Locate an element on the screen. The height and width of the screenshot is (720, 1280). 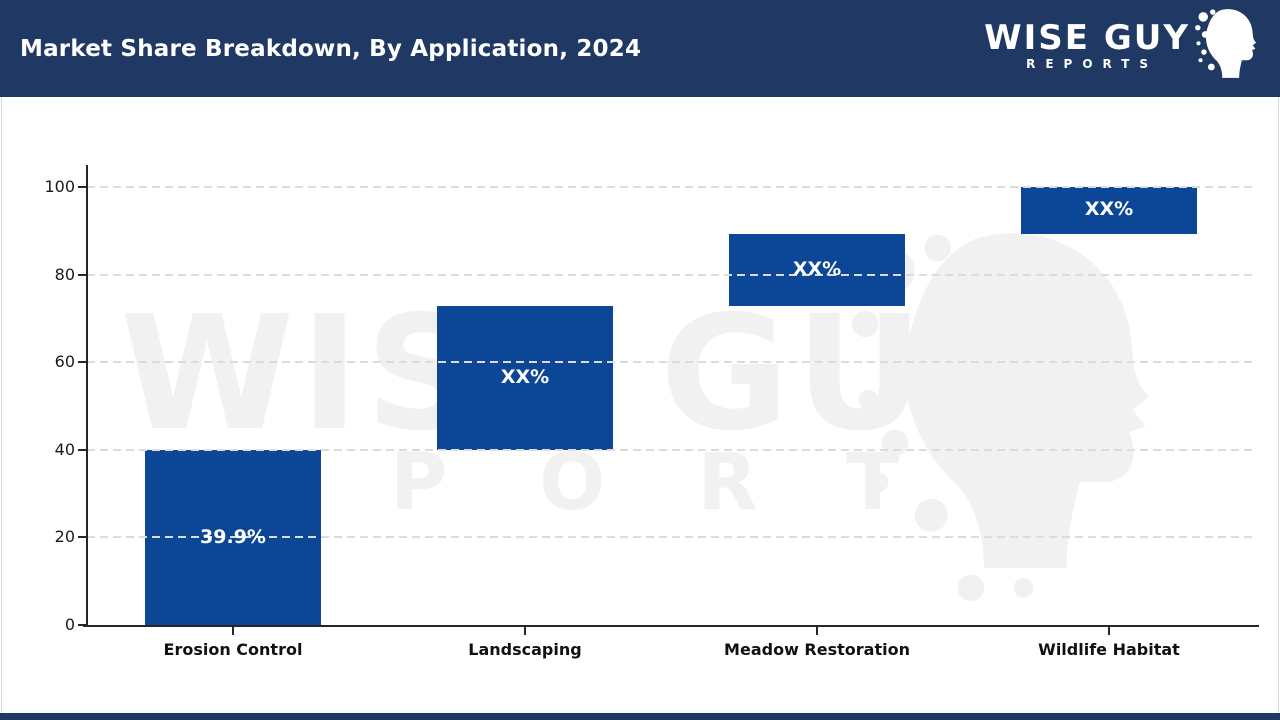
y-tick-label-100: 100 is located at coordinates (59, 186).